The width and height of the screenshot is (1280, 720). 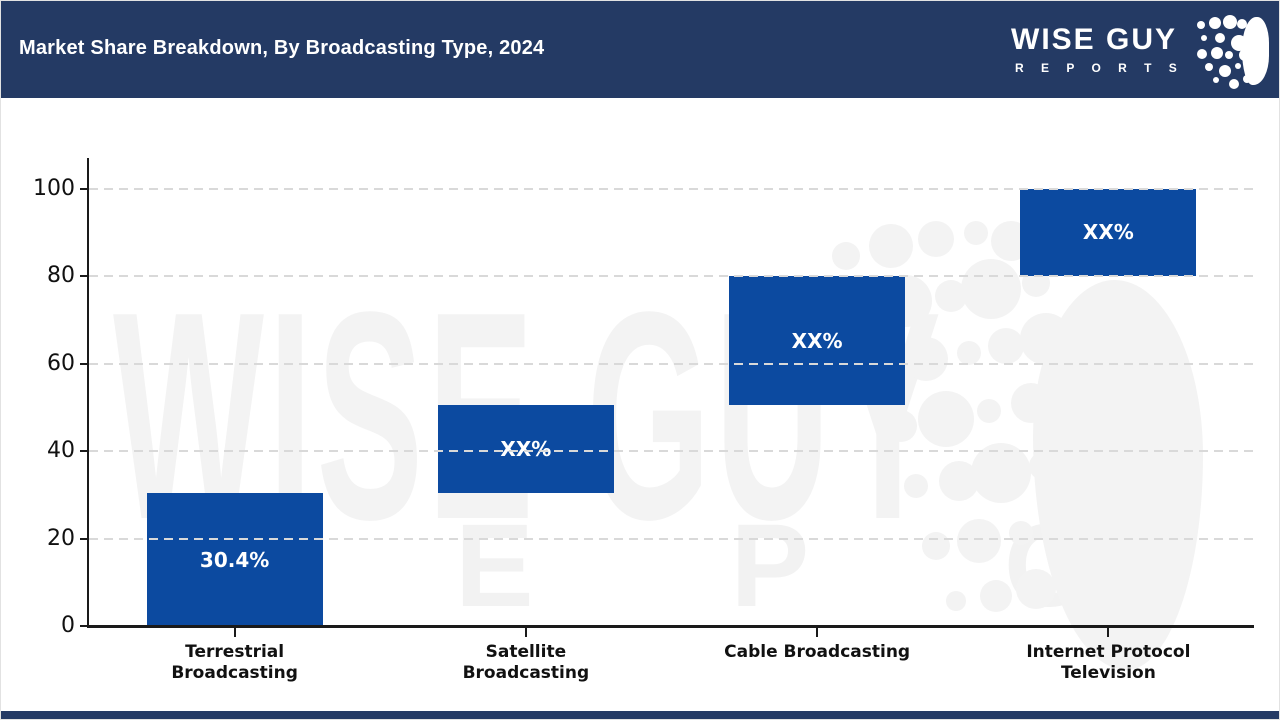 I want to click on bar-value-label: 30.4%, so click(x=234, y=559).